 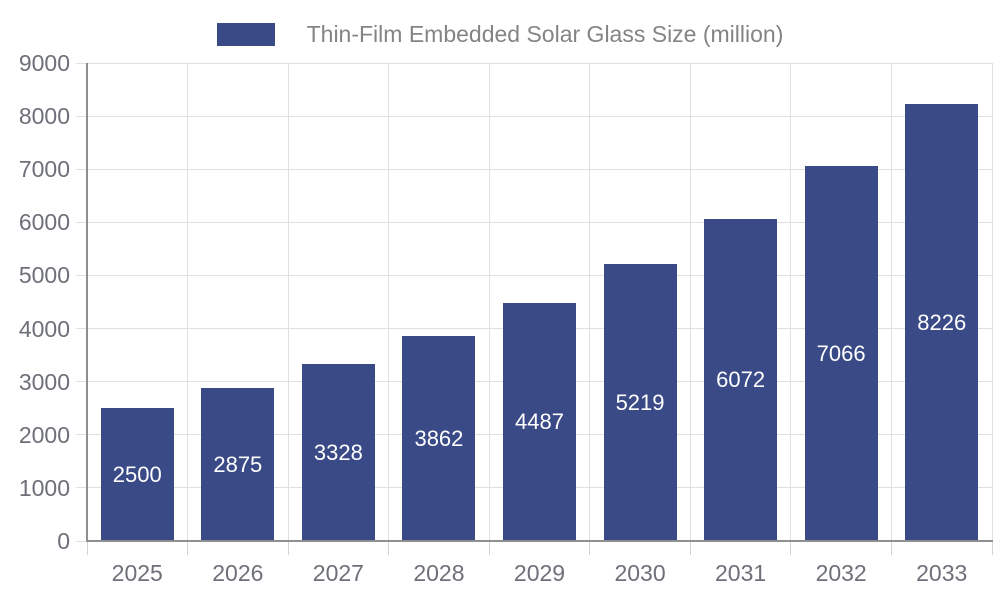 I want to click on bar-value-label: 6072, so click(x=741, y=379).